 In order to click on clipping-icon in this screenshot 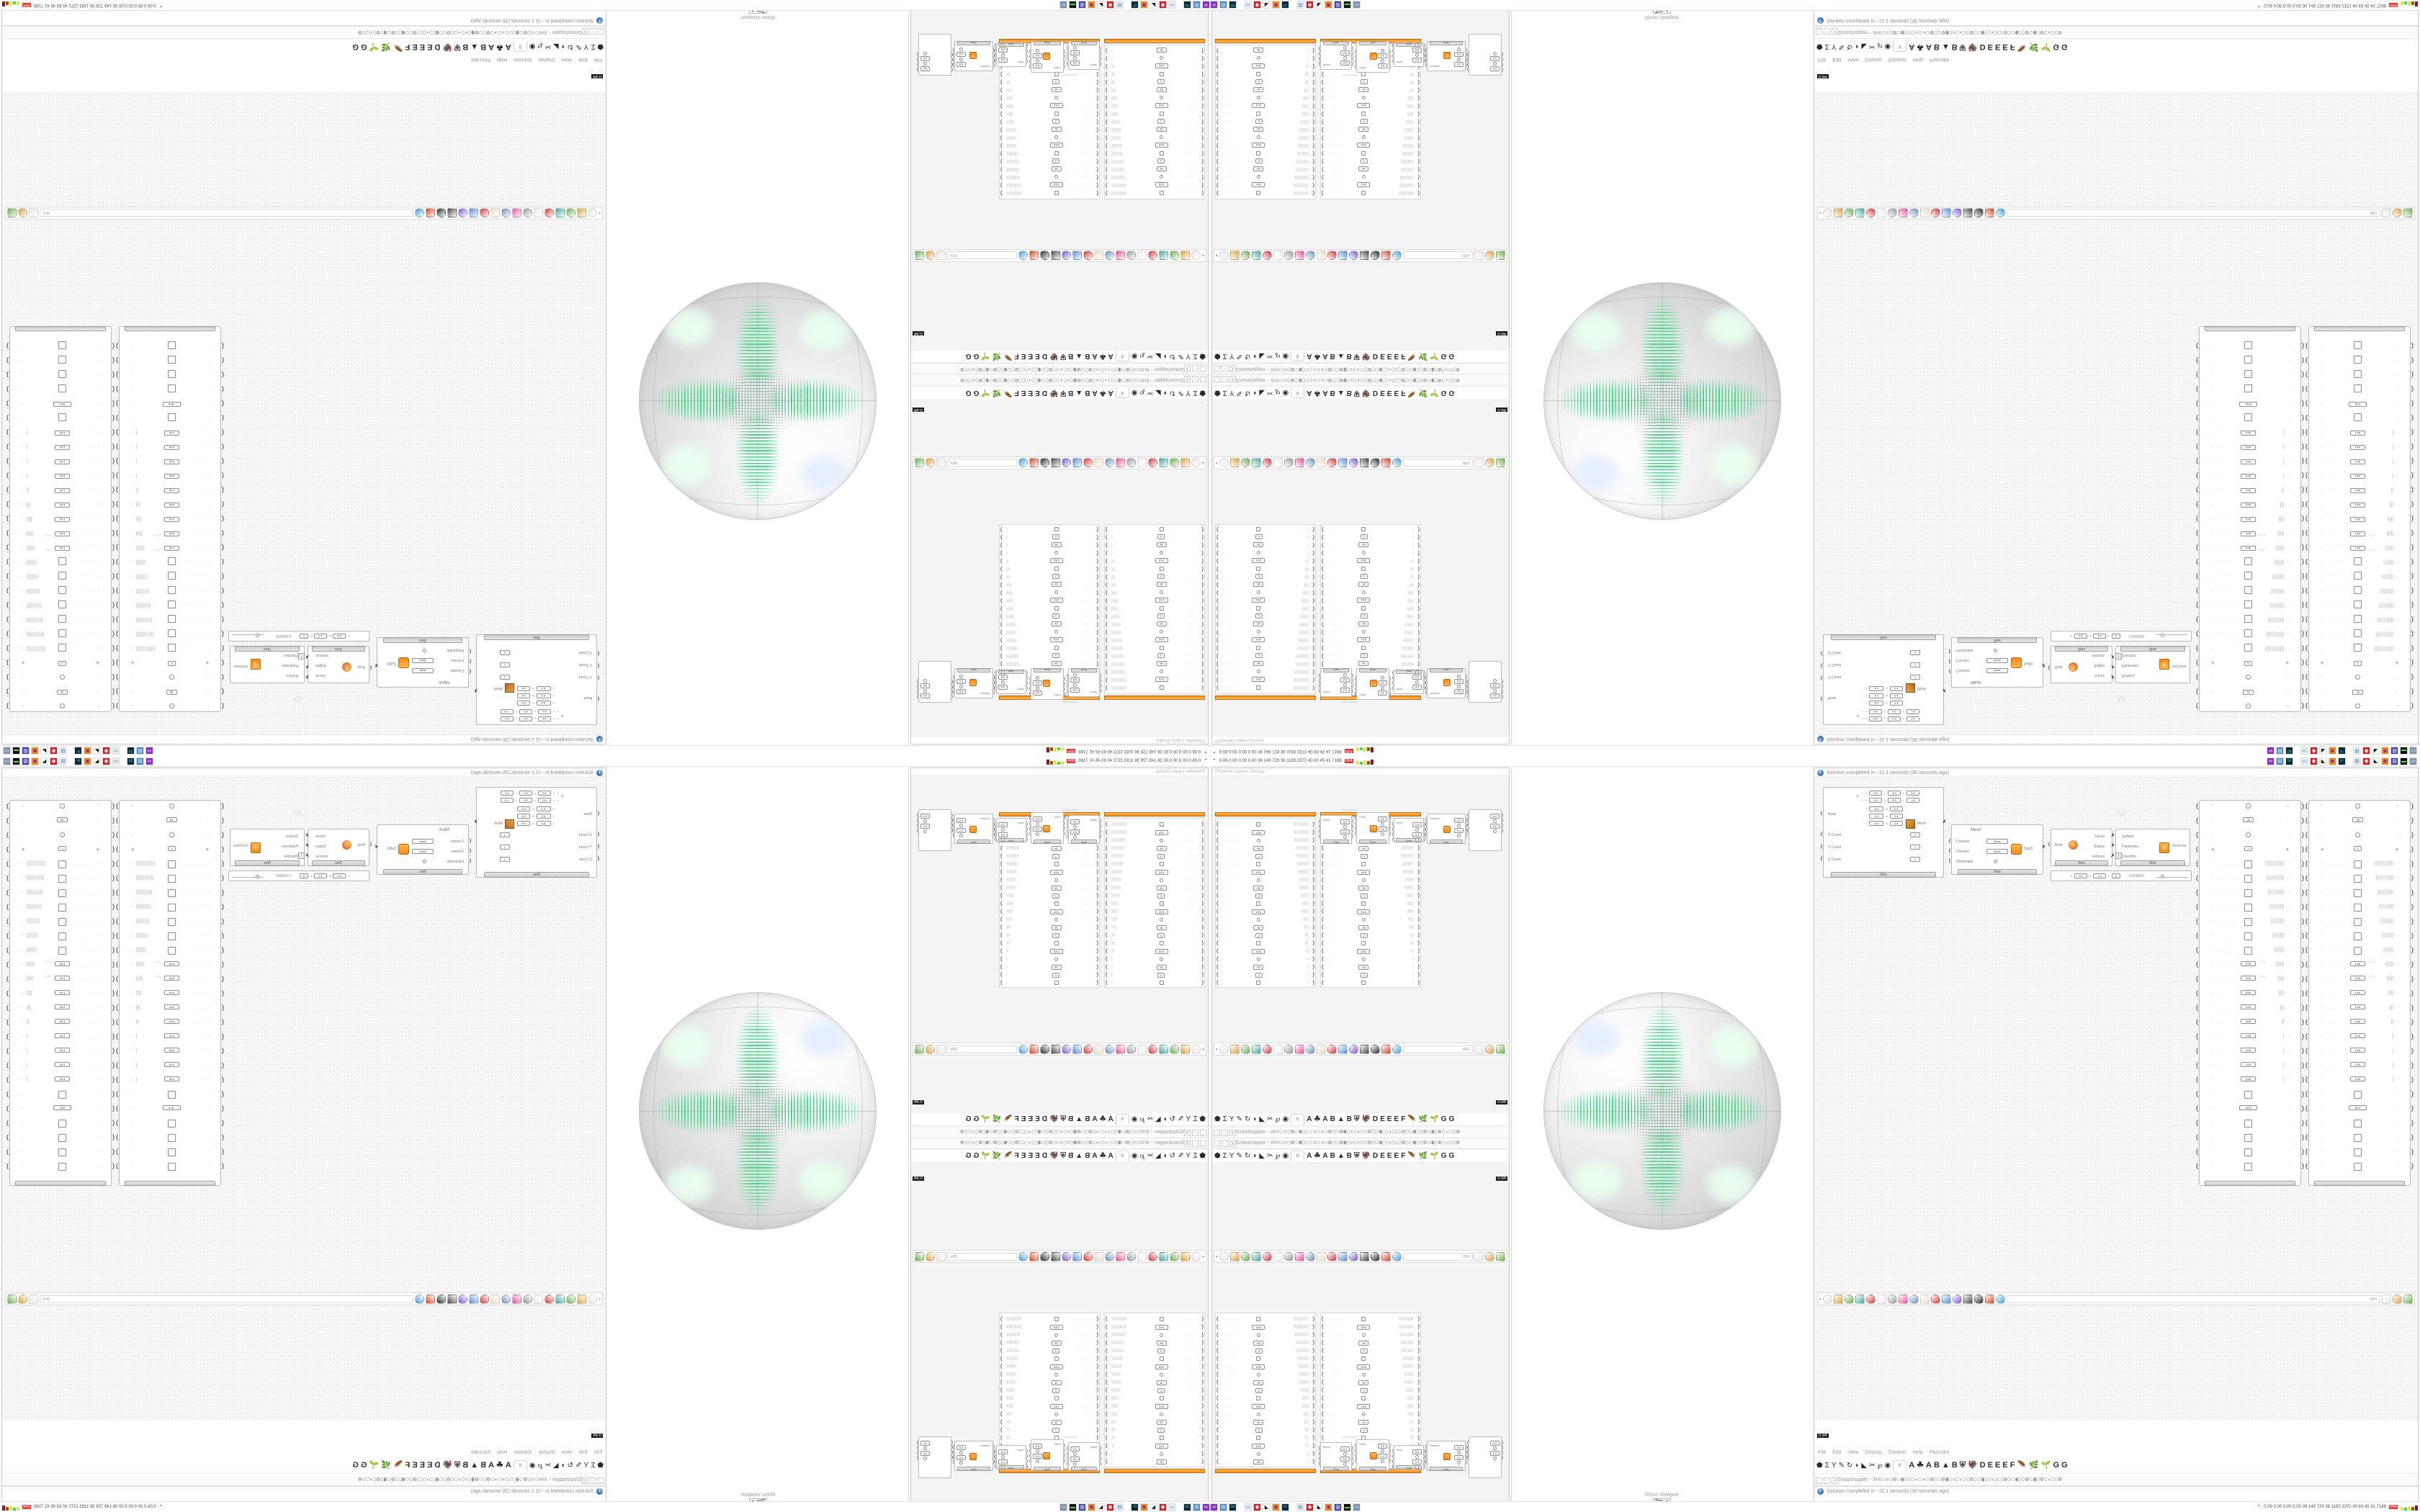, I will do `click(1375, 256)`.